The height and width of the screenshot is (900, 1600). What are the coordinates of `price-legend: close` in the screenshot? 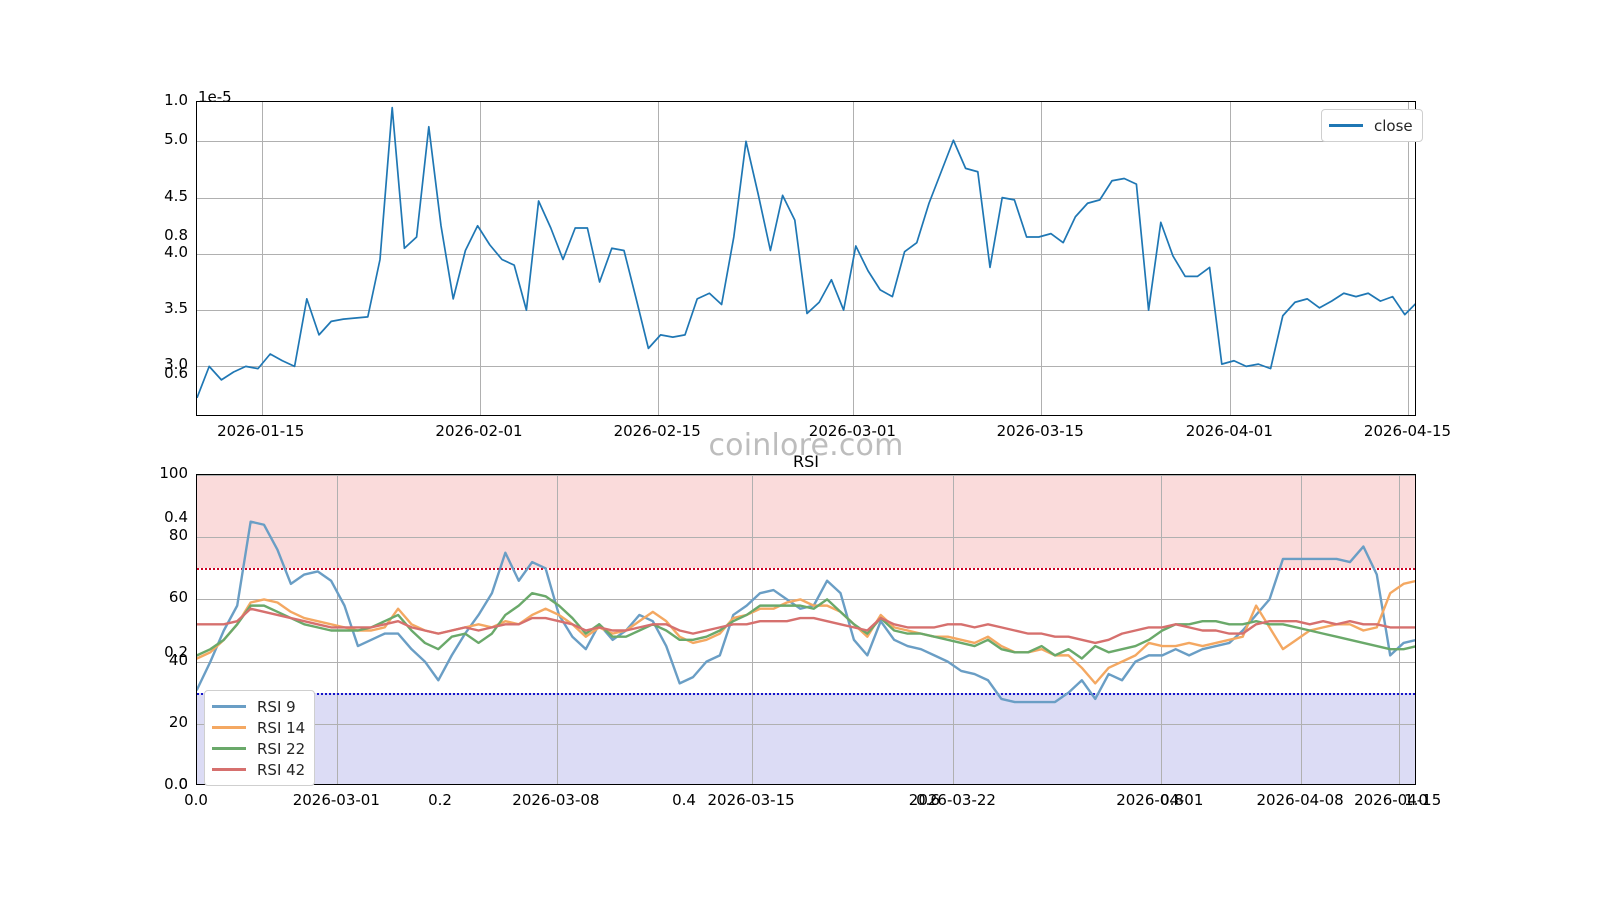 It's located at (1372, 125).